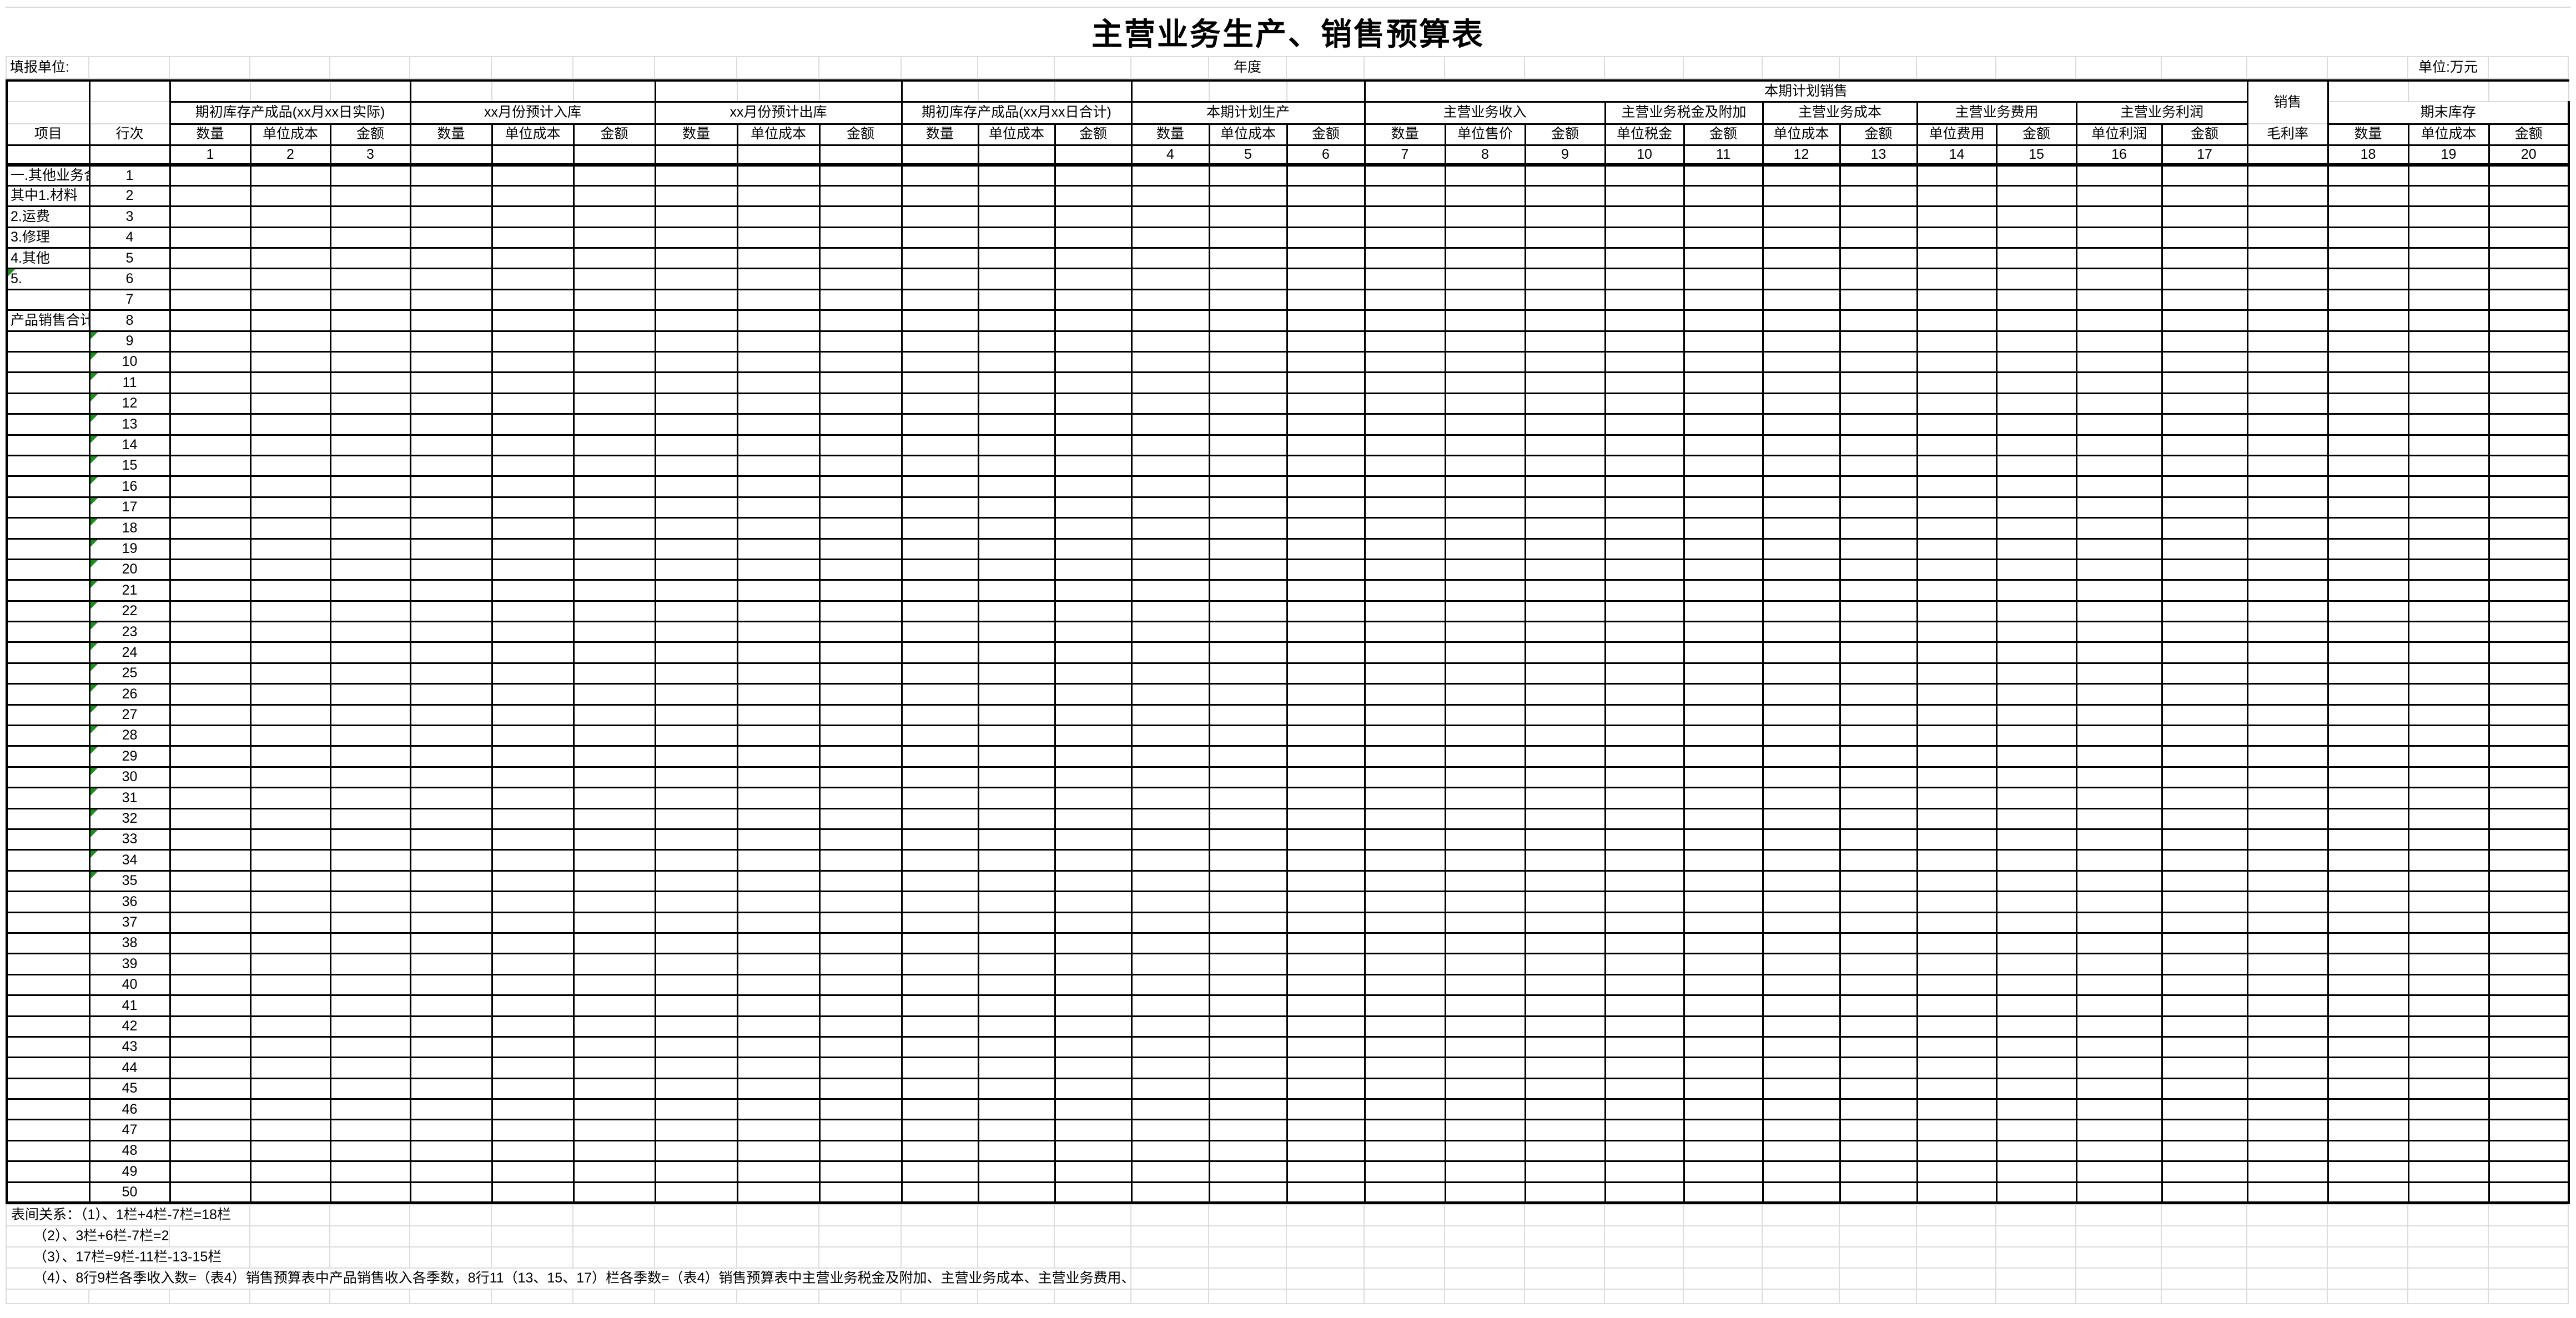  I want to click on colnum-cell: 12, so click(1801, 155).